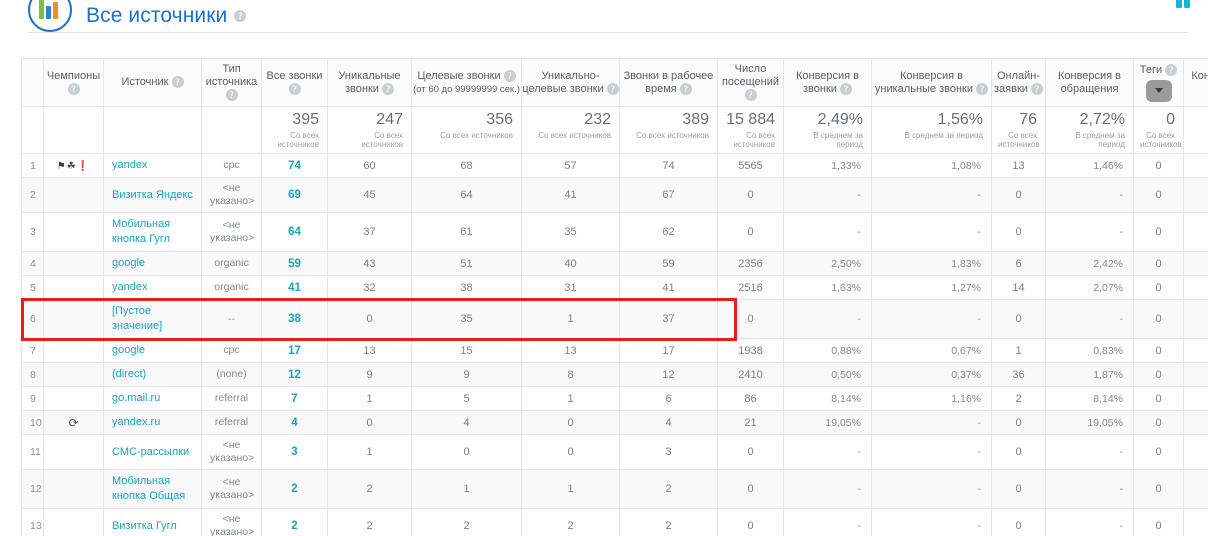 This screenshot has height=536, width=1208. What do you see at coordinates (1018, 82) in the screenshot?
I see `column-header-online: Онлайн-заявки ?` at bounding box center [1018, 82].